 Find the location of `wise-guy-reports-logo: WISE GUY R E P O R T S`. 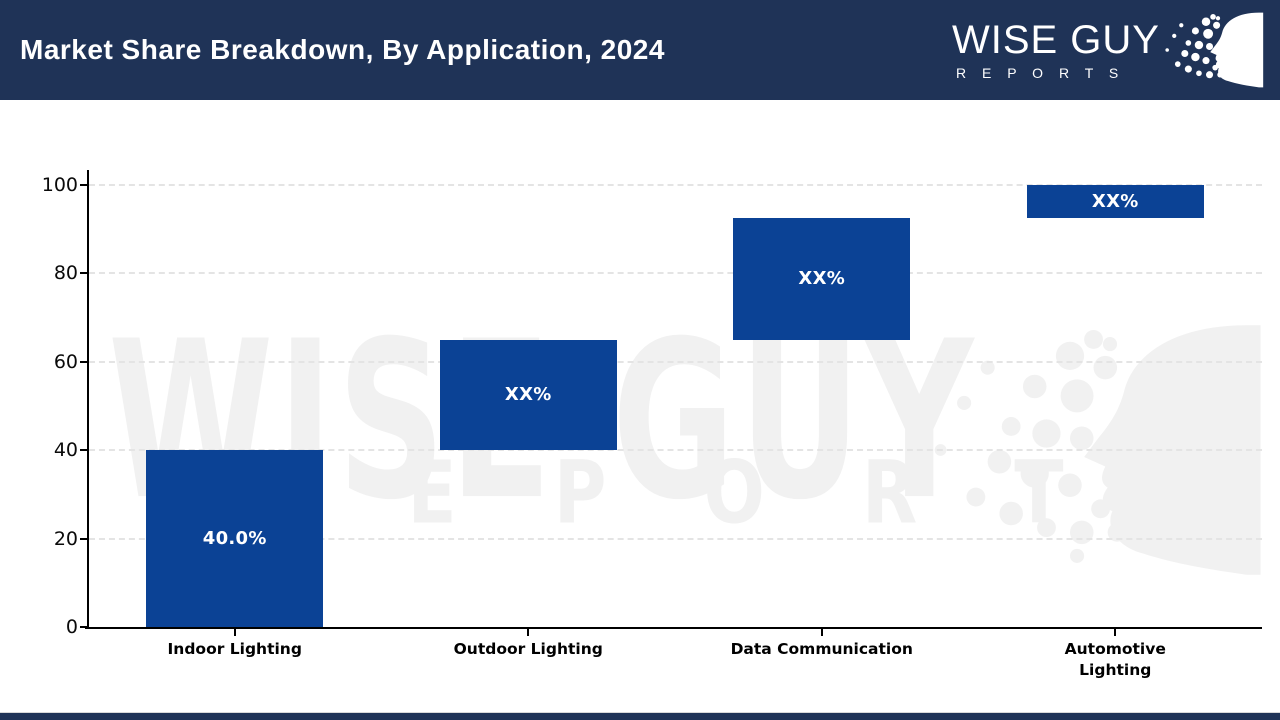

wise-guy-reports-logo: WISE GUY R E P O R T S is located at coordinates (1116, 50).